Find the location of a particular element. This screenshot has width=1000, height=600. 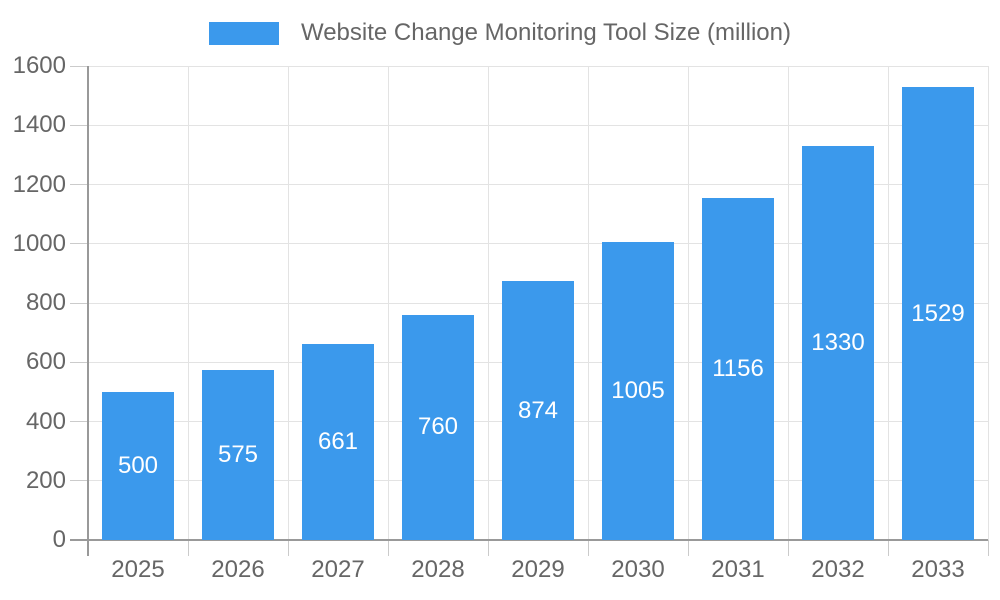

x-axis-label: 2026 is located at coordinates (238, 569).